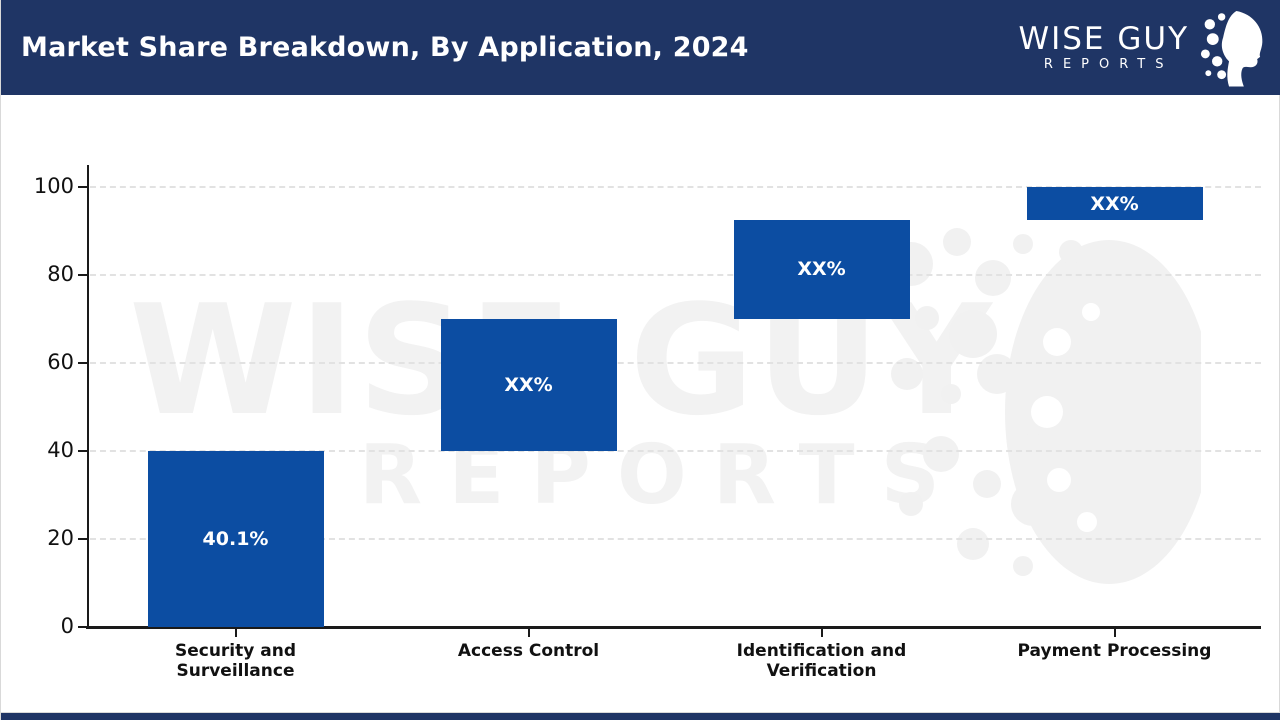 This screenshot has width=1280, height=720. Describe the element at coordinates (1231, 48) in the screenshot. I see `brand-face-icon` at that location.